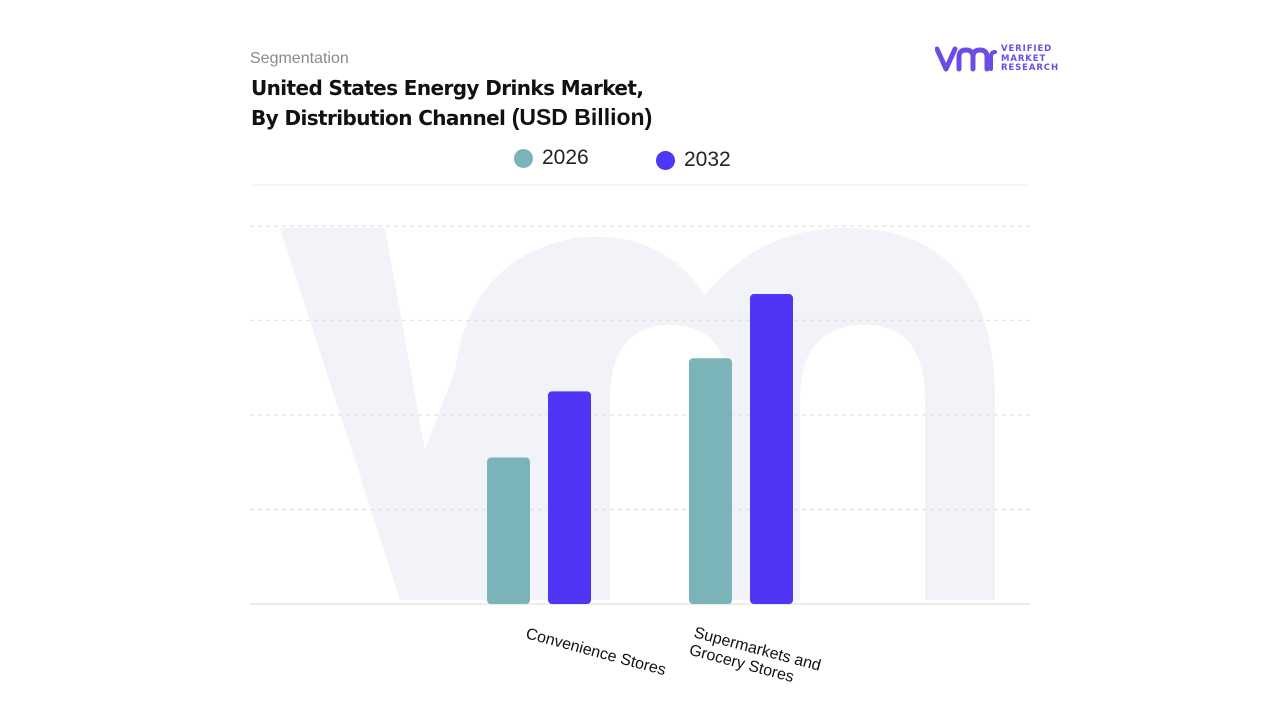 The width and height of the screenshot is (1280, 720). I want to click on title-unit: (USD Billion), so click(582, 117).